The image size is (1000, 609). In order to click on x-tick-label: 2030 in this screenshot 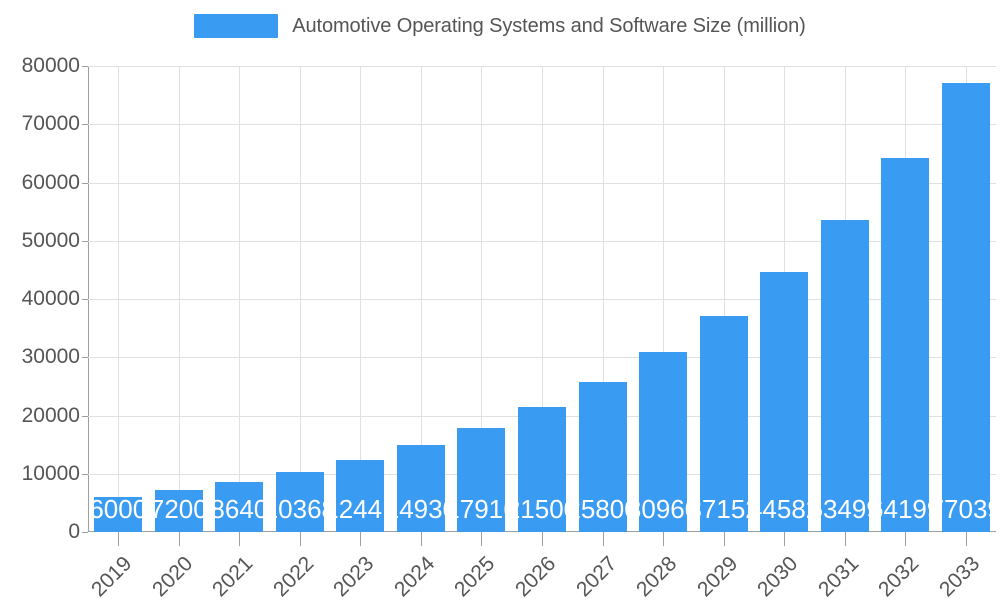, I will do `click(778, 577)`.